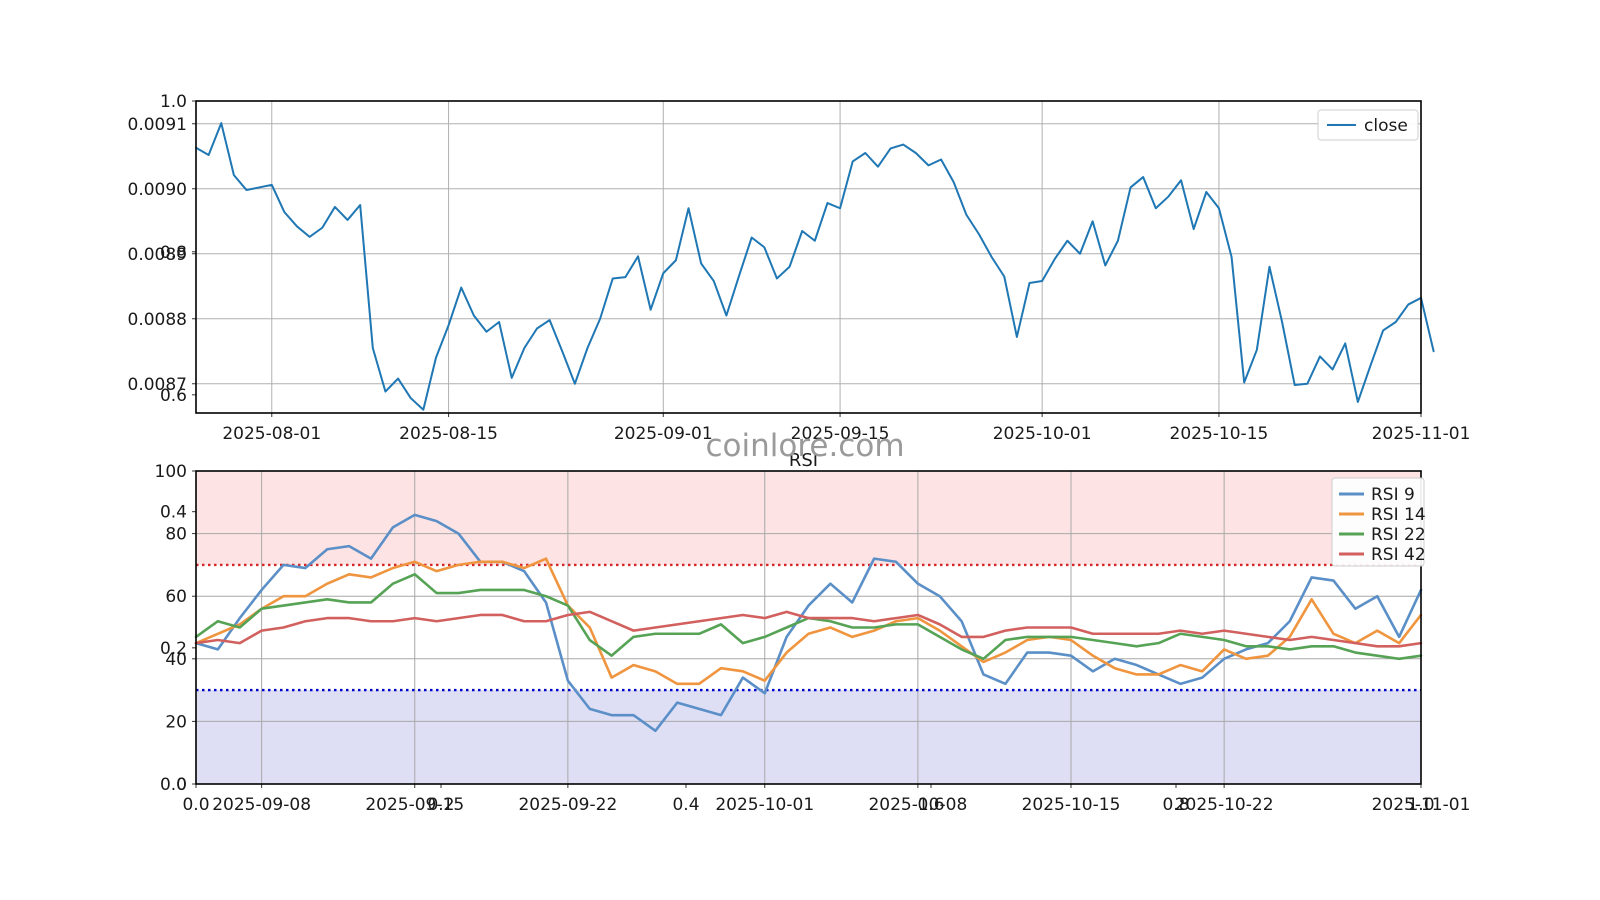 The width and height of the screenshot is (1600, 900). What do you see at coordinates (1224, 805) in the screenshot?
I see `rsi-xtick-label-6: 2025-10-22` at bounding box center [1224, 805].